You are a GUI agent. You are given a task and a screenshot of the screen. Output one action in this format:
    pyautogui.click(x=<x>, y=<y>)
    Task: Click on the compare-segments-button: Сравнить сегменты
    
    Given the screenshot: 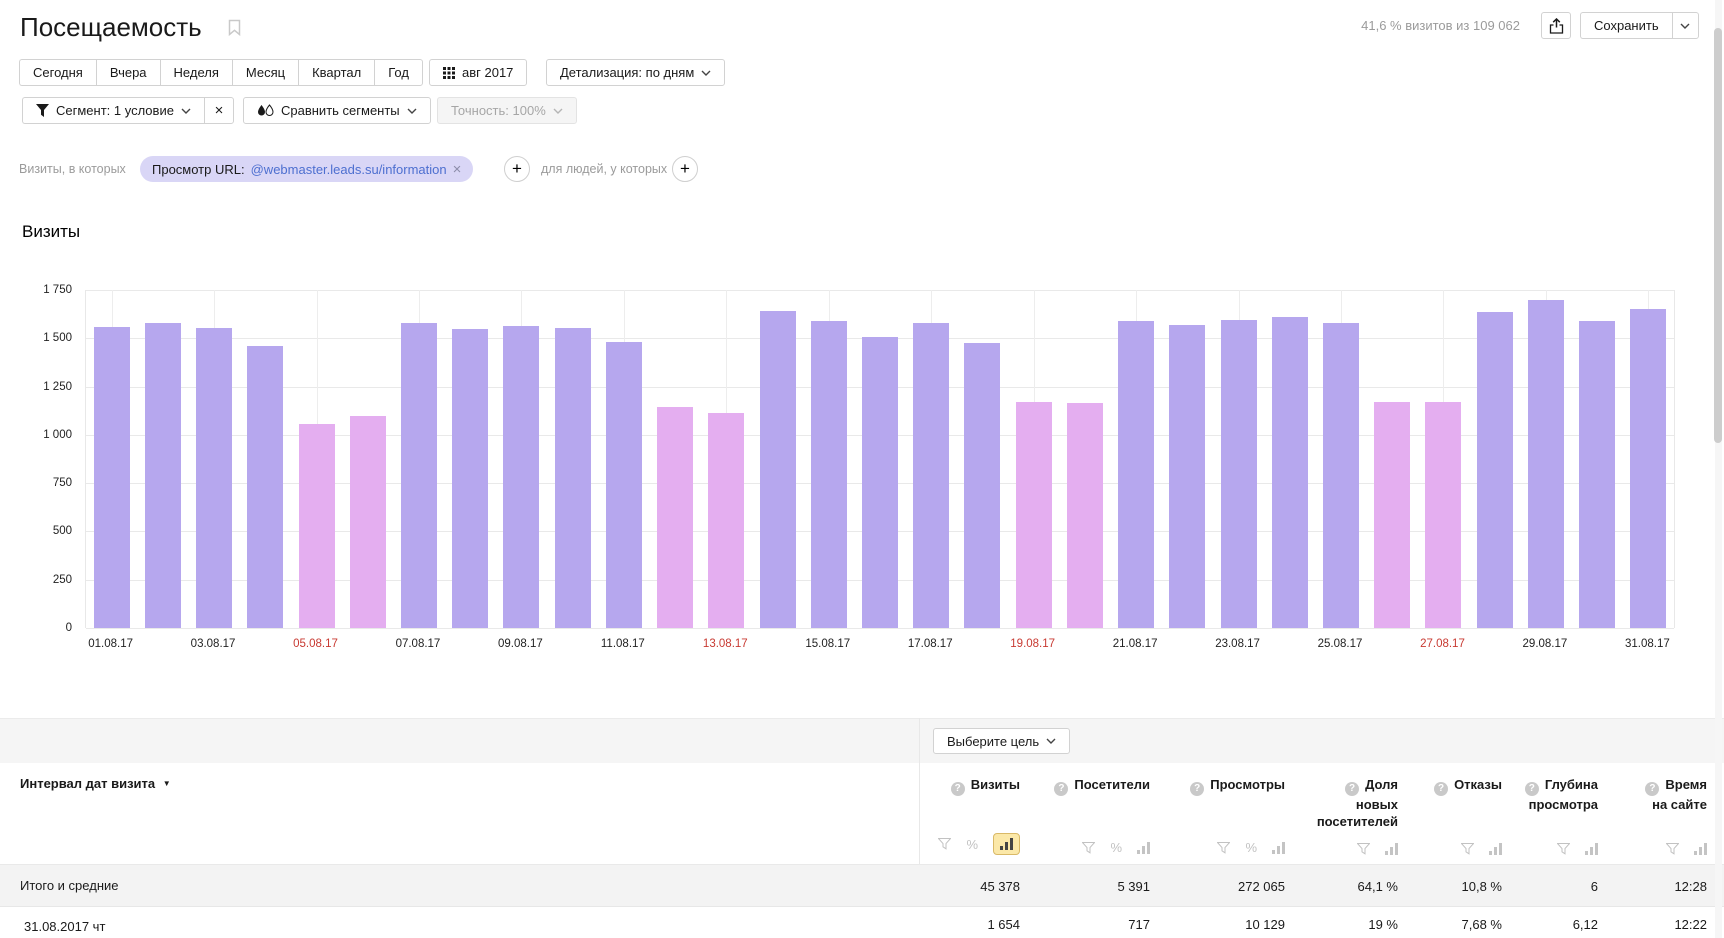 What is the action you would take?
    pyautogui.click(x=337, y=110)
    